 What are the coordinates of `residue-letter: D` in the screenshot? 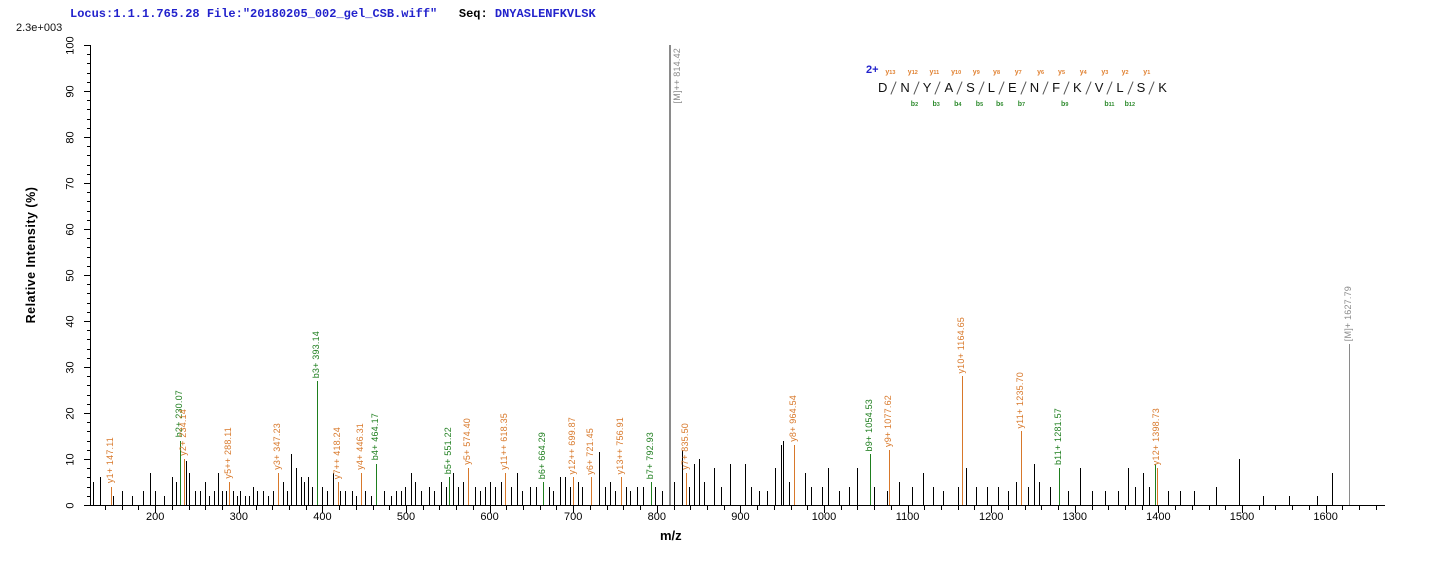 It's located at (883, 87).